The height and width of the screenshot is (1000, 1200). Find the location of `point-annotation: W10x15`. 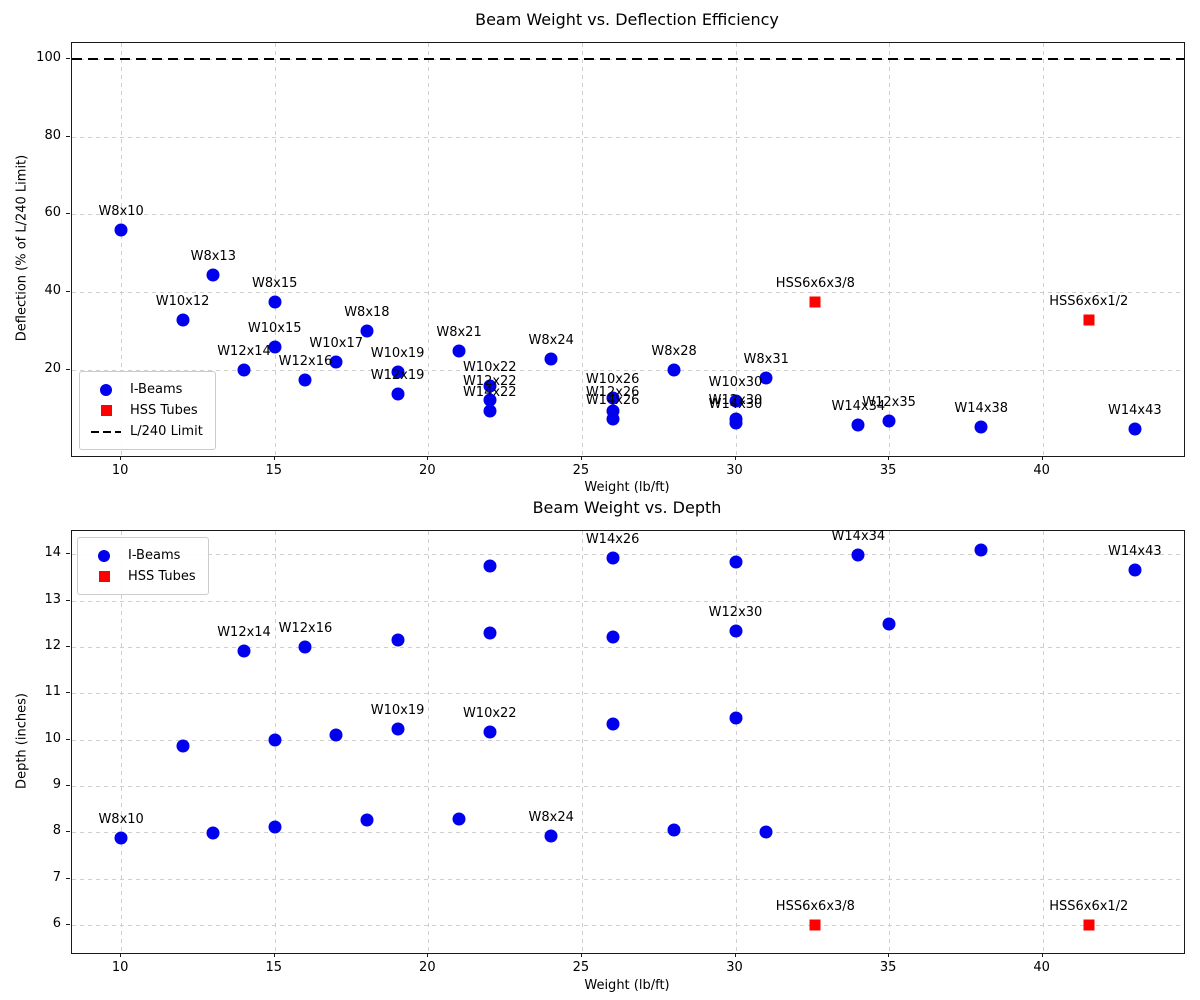

point-annotation: W10x15 is located at coordinates (274, 328).